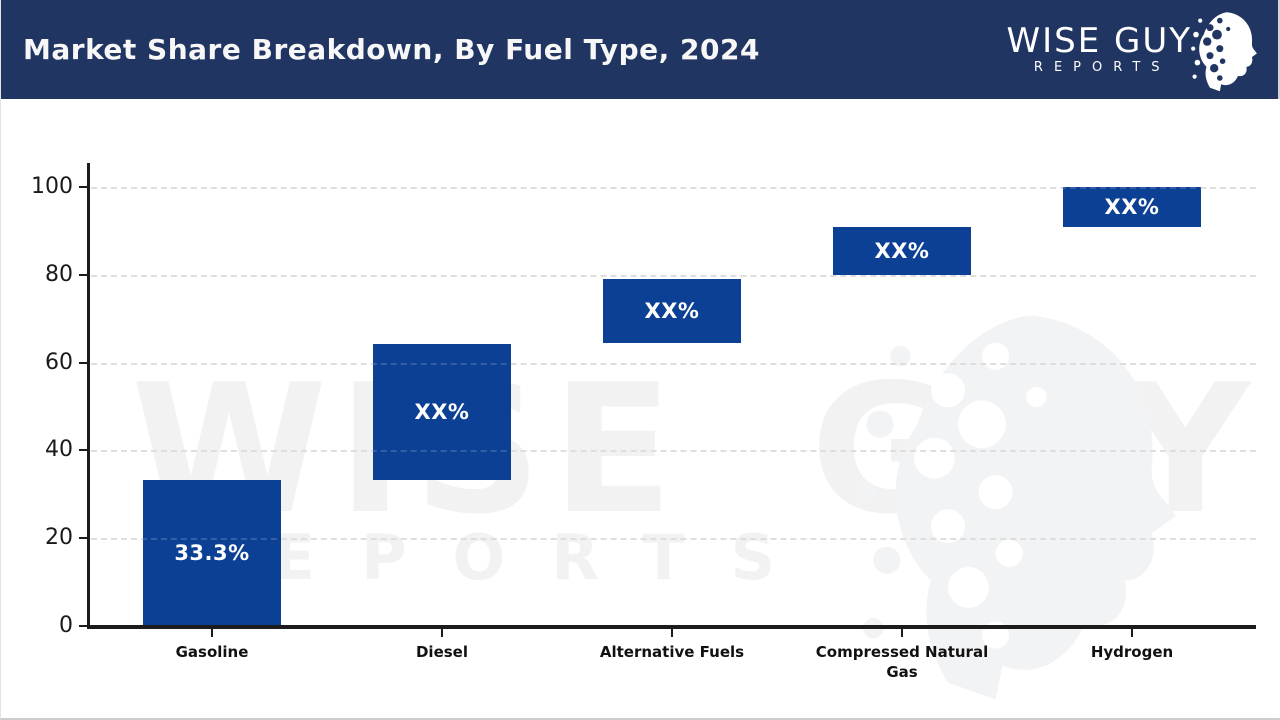 The width and height of the screenshot is (1280, 720). I want to click on bar-diesel: XX%, so click(442, 412).